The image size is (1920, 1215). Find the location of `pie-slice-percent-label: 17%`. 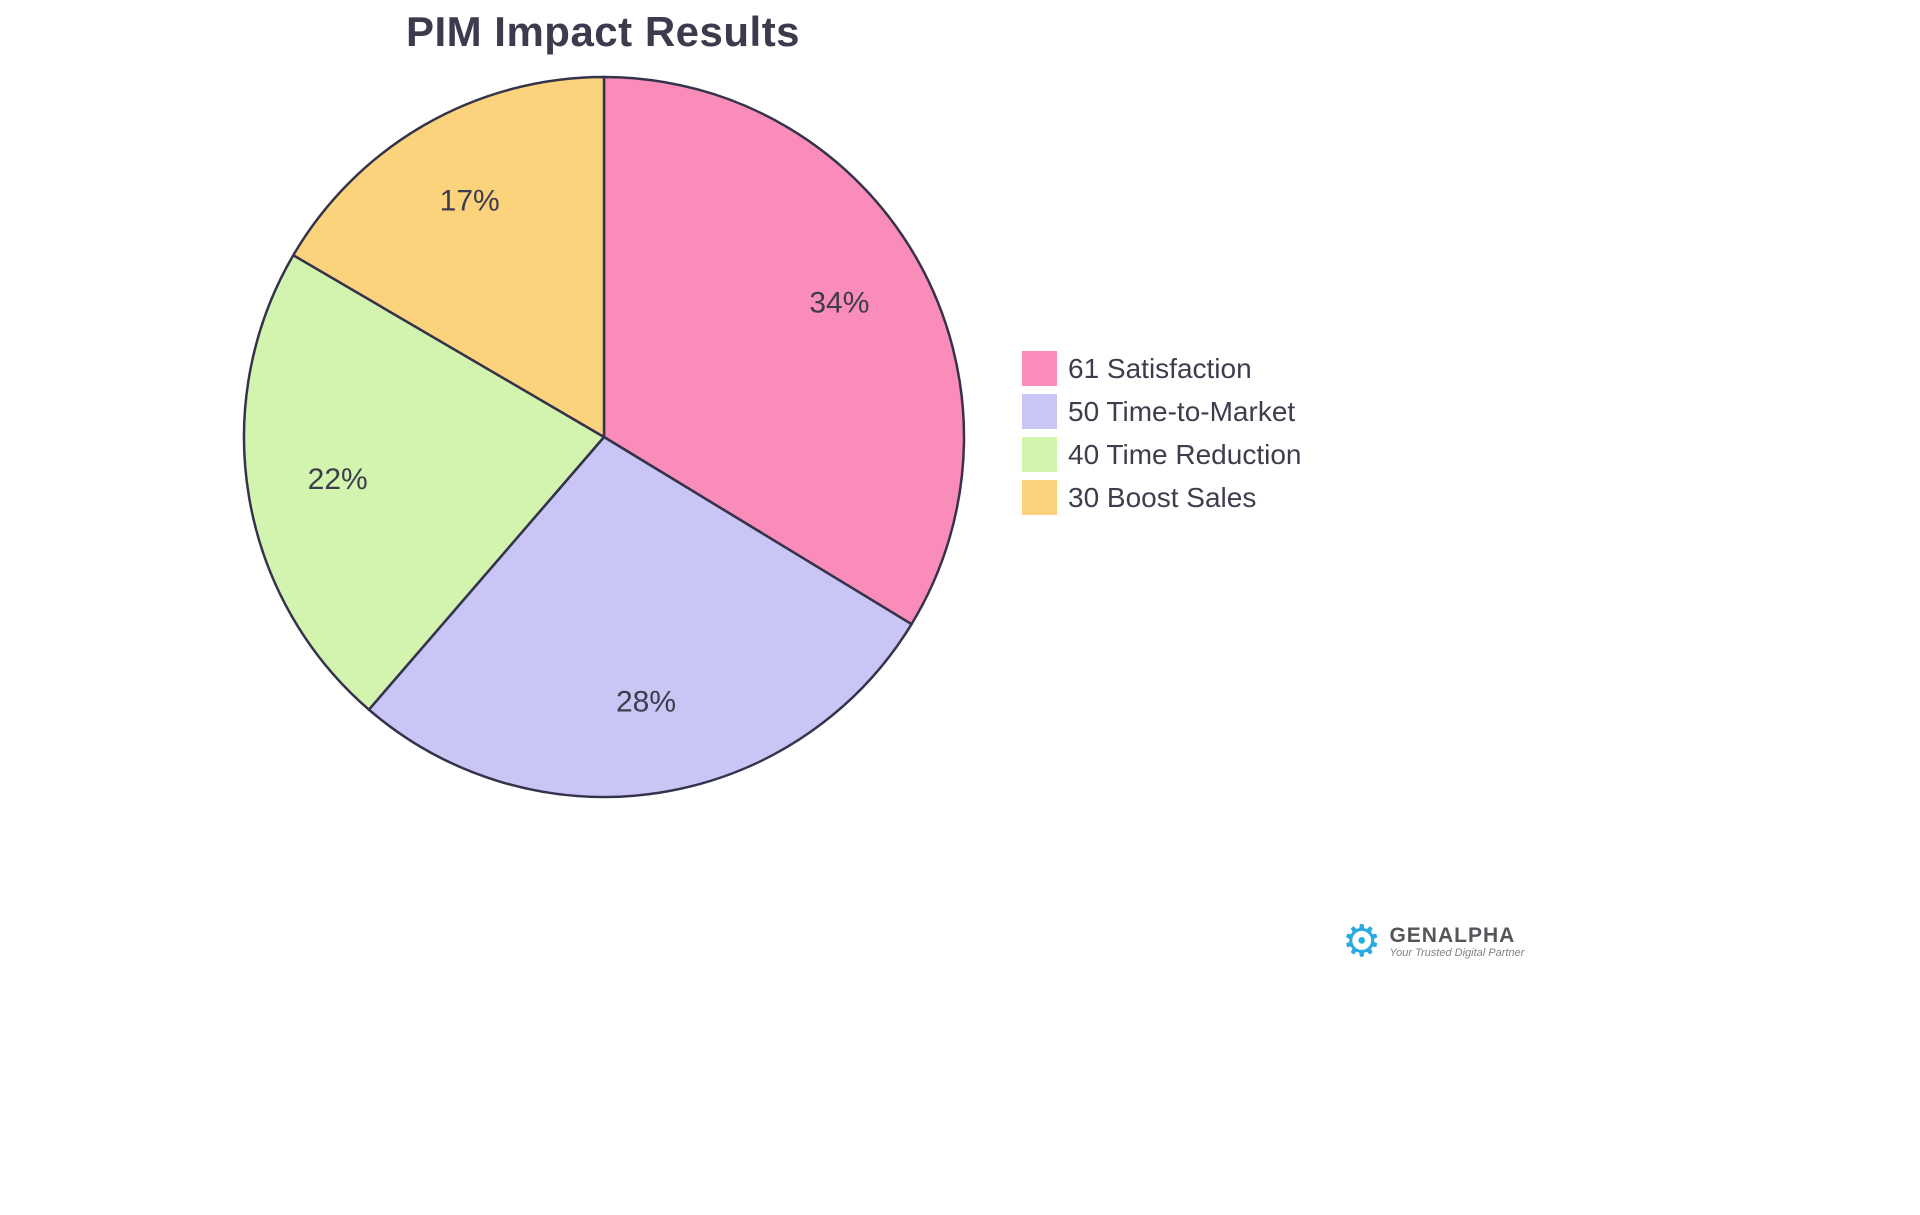

pie-slice-percent-label: 17% is located at coordinates (470, 201).